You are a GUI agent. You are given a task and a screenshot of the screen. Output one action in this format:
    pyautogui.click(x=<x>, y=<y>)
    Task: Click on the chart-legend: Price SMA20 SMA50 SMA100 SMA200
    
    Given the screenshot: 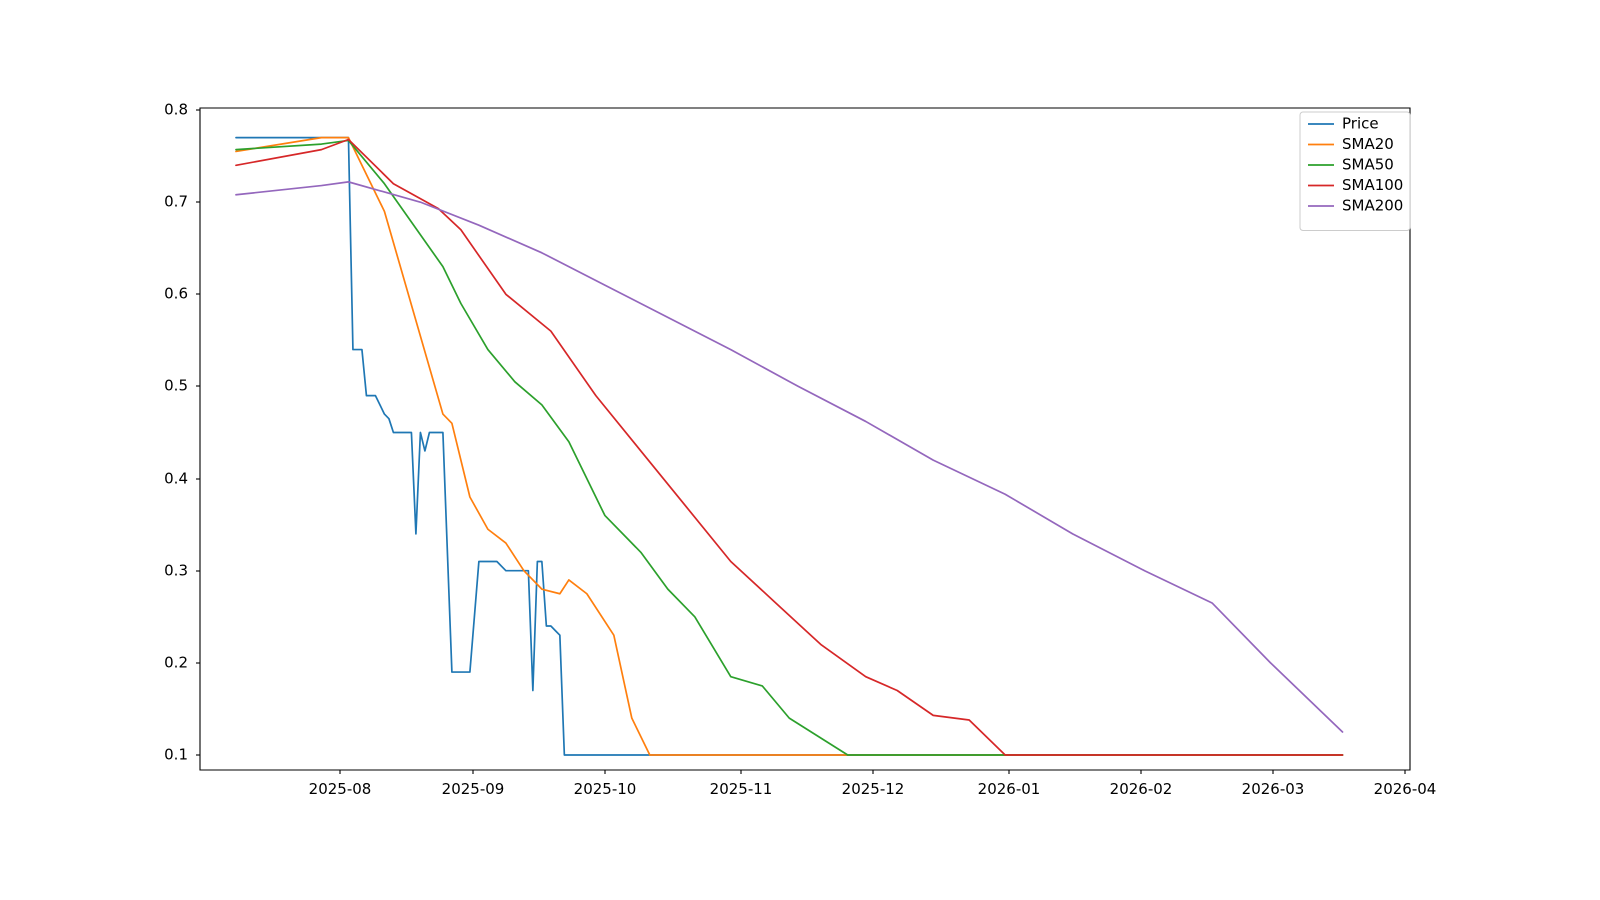 What is the action you would take?
    pyautogui.click(x=1355, y=171)
    